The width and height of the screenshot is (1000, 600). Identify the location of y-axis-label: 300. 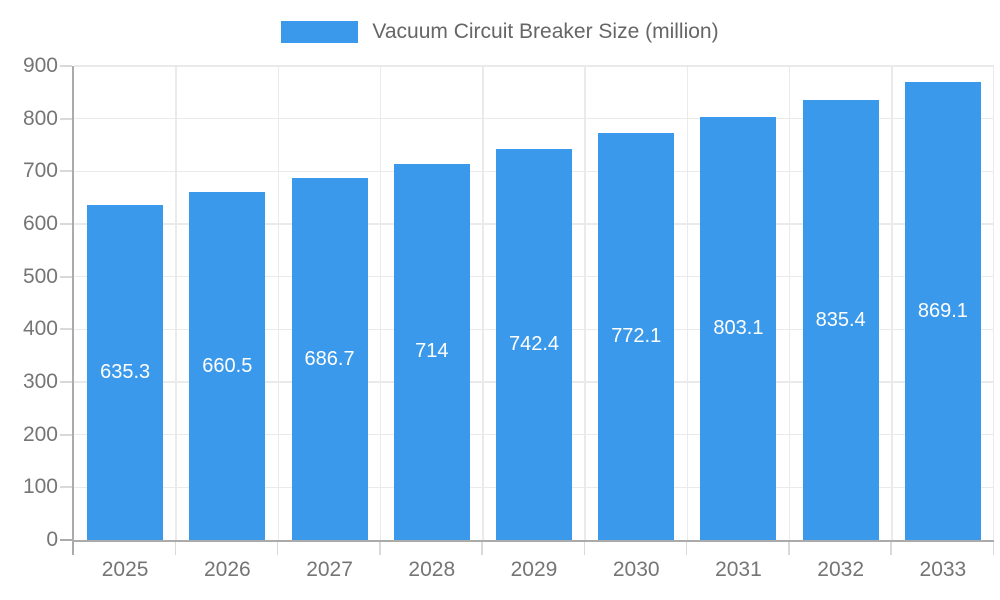
(40, 381).